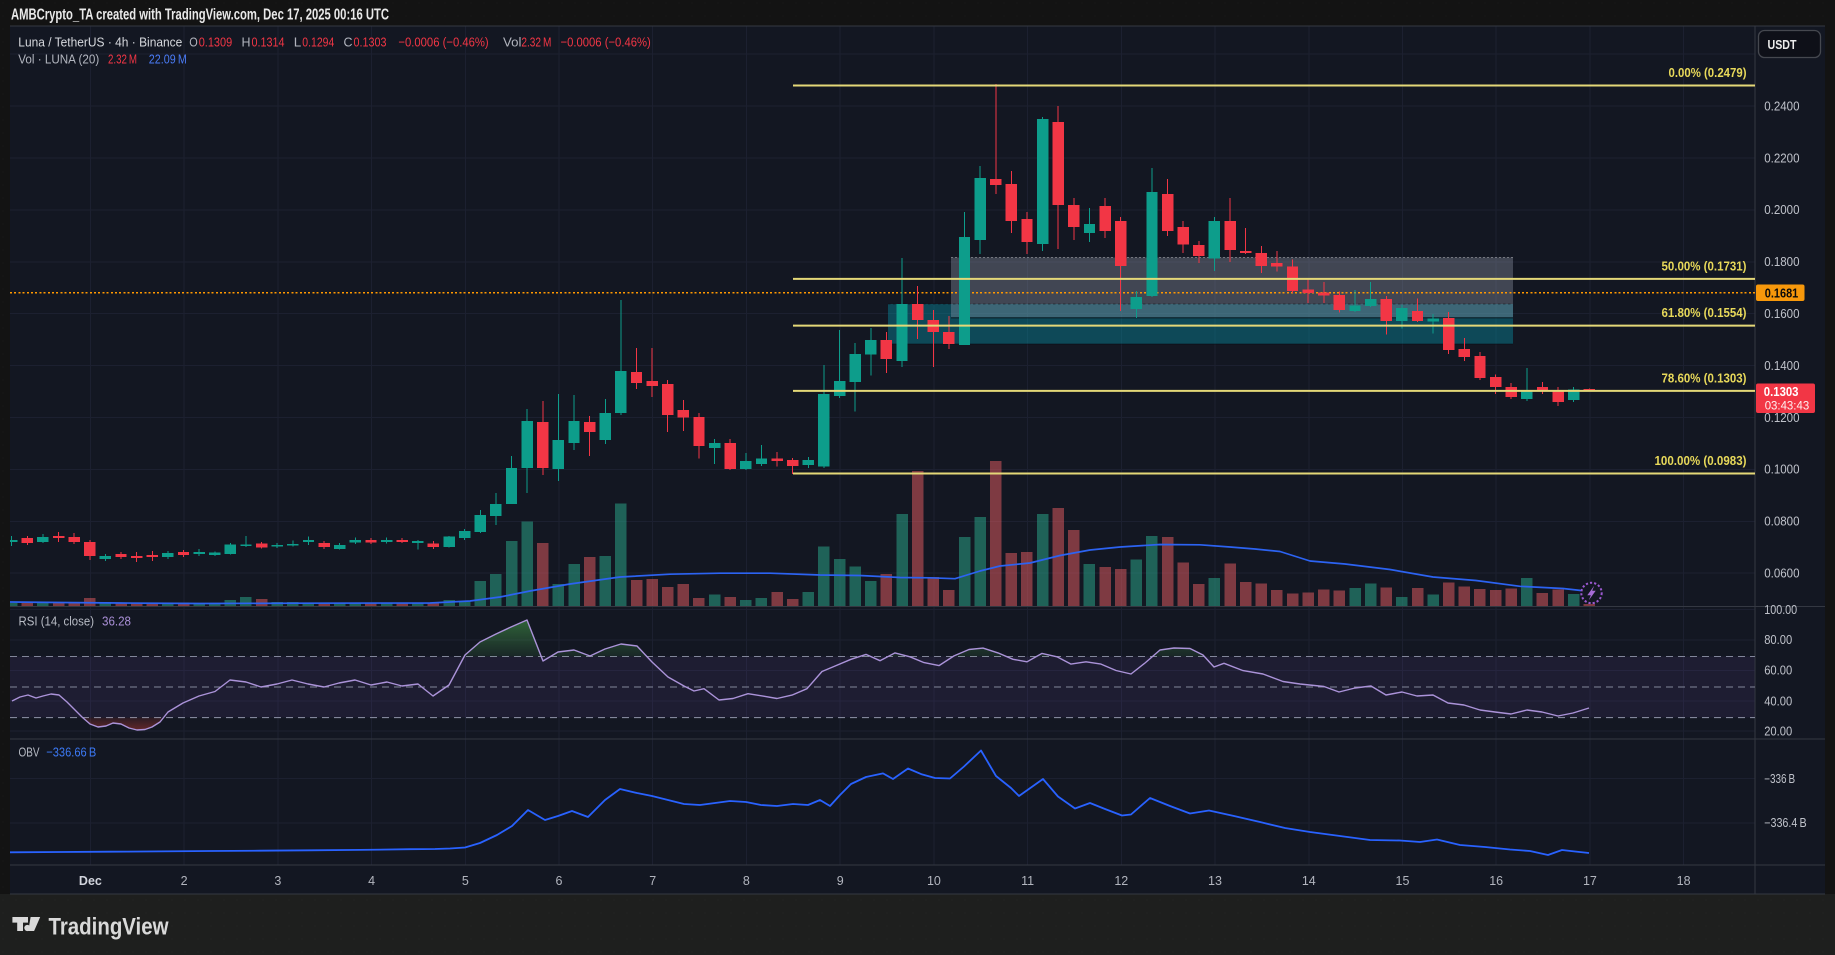 The image size is (1835, 955). What do you see at coordinates (318, 42) in the screenshot?
I see `svg-text: 0.1294` at bounding box center [318, 42].